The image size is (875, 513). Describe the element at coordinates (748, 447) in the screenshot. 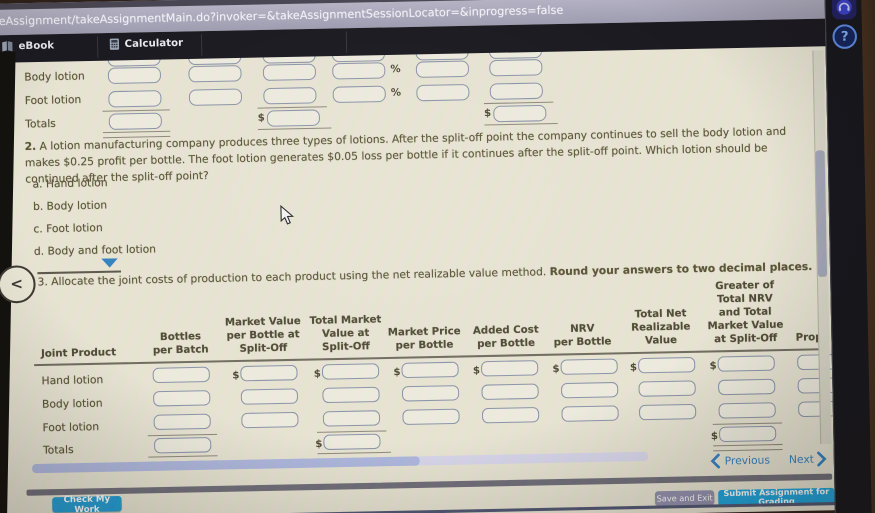

I see `double-rule` at that location.